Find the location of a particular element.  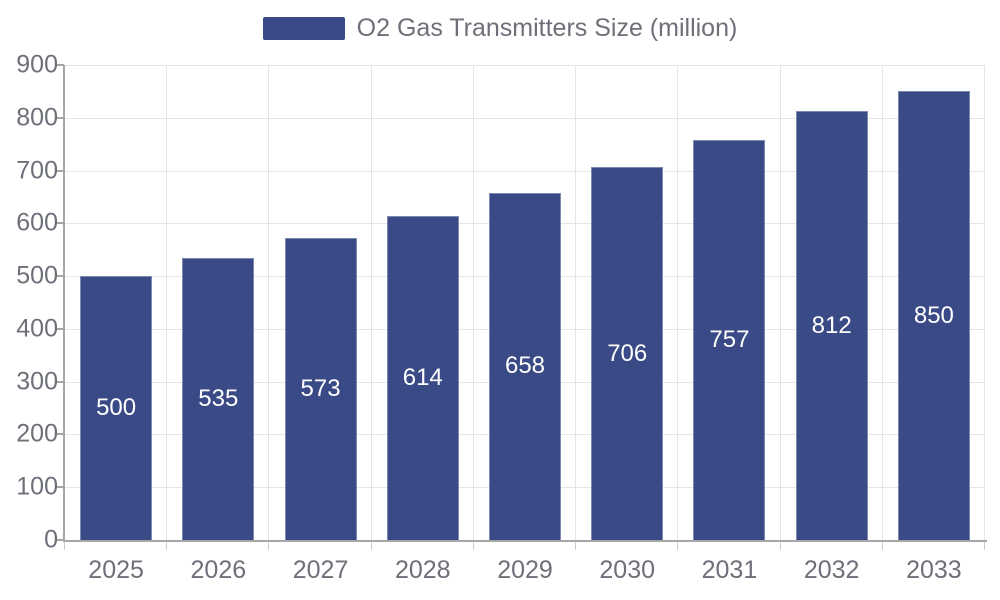

bar-2025: 500 is located at coordinates (116, 408).